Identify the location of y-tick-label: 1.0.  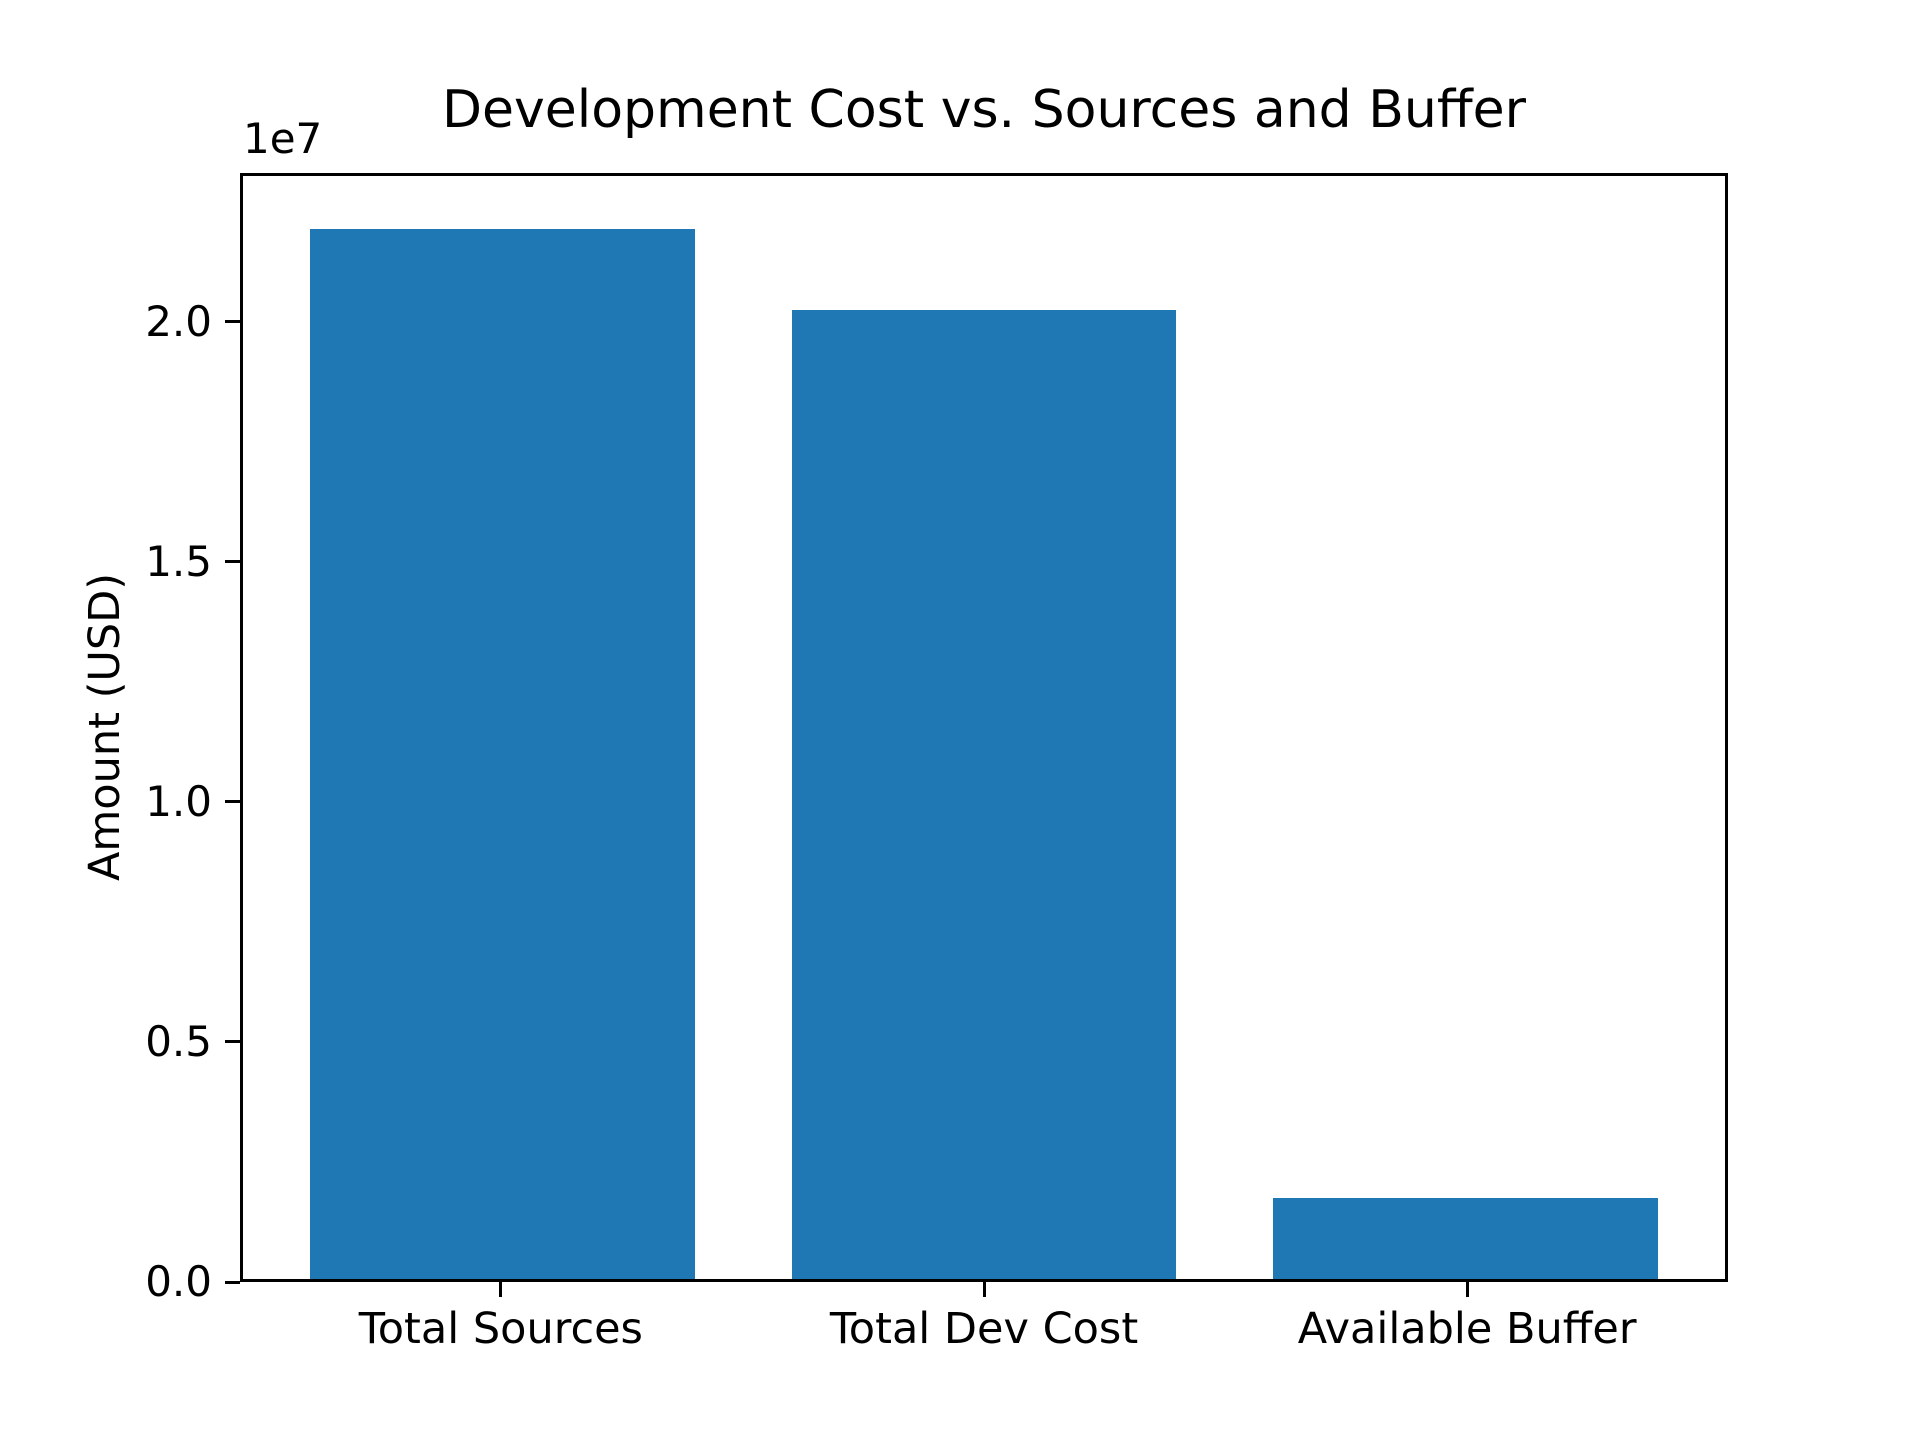
(178, 801).